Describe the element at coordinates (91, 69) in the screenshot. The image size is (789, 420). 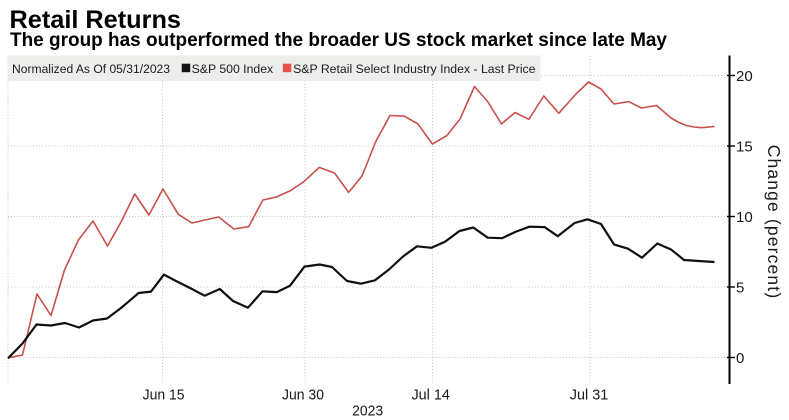
I see `svg-text: Normalized As Of 05/31/2023` at that location.